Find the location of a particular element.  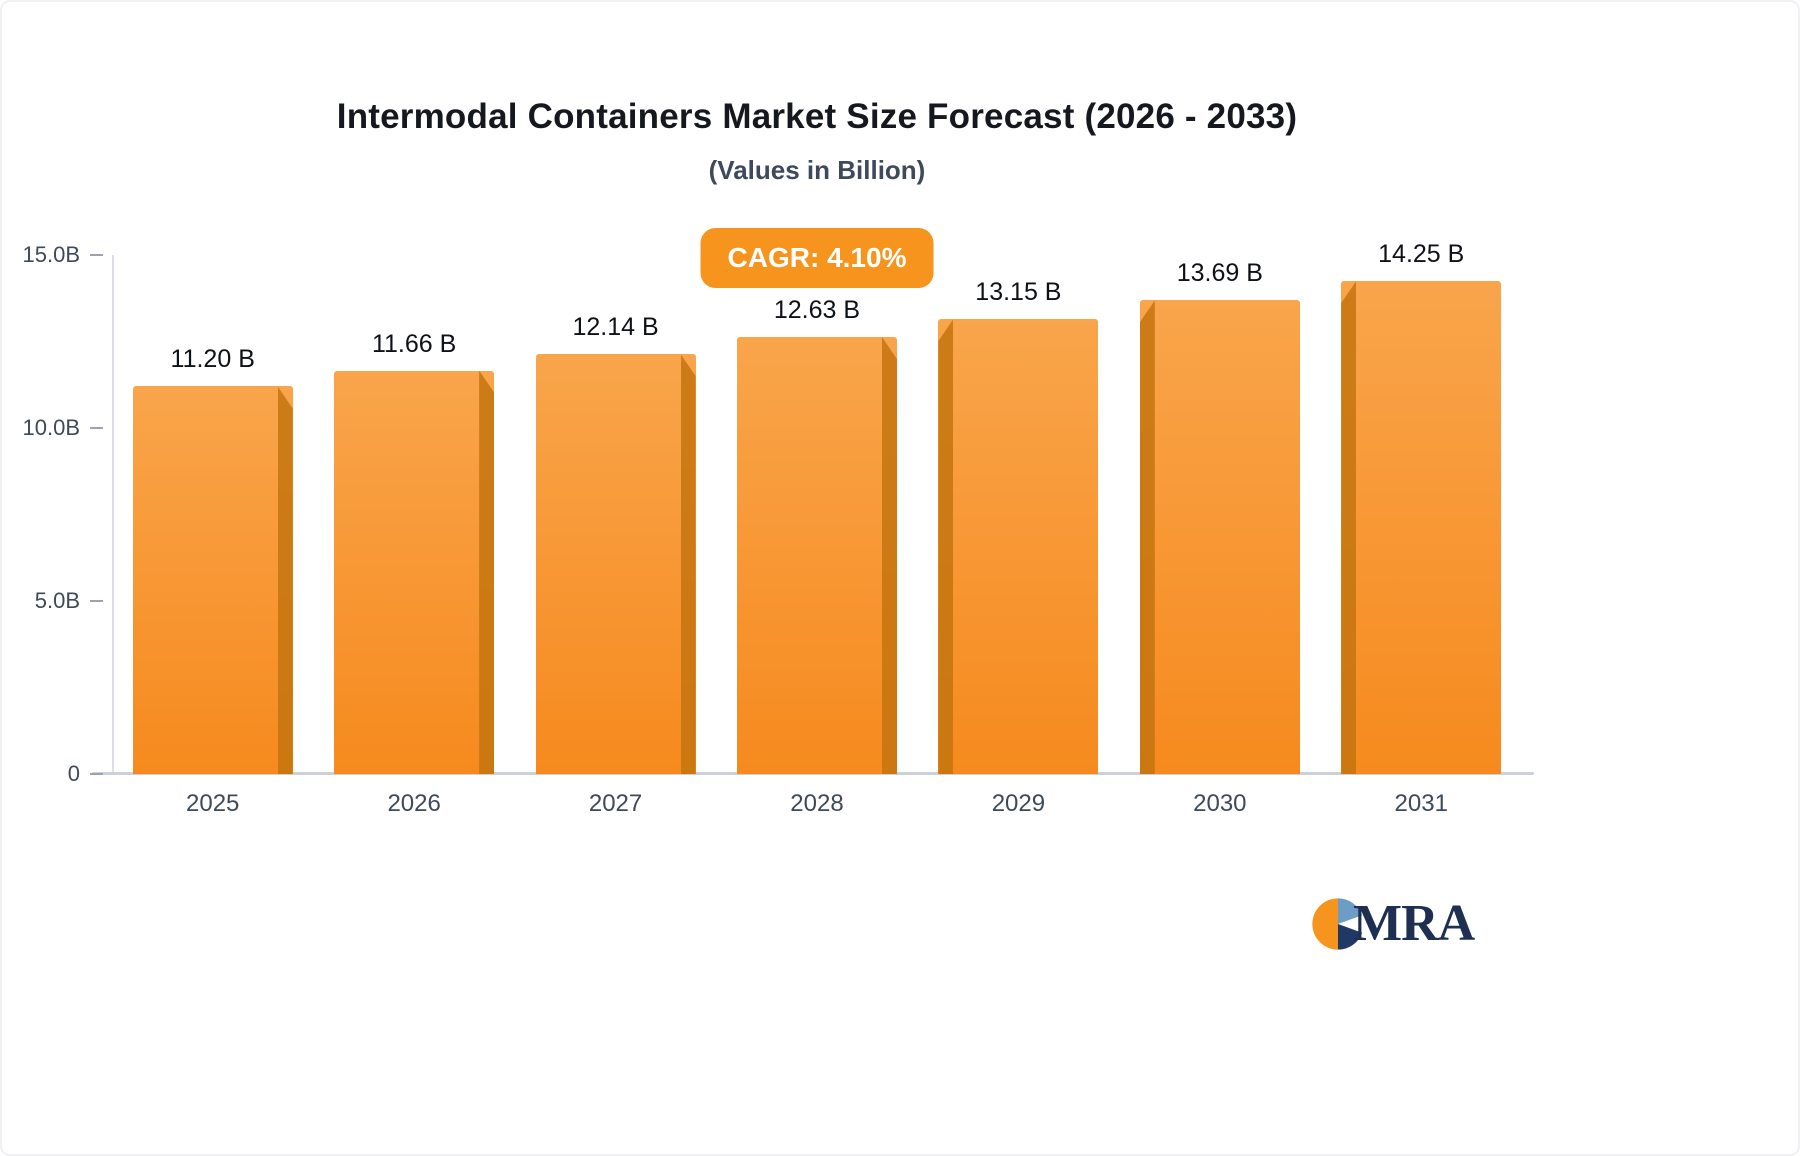

bar-2025: 11.20 B is located at coordinates (212, 559).